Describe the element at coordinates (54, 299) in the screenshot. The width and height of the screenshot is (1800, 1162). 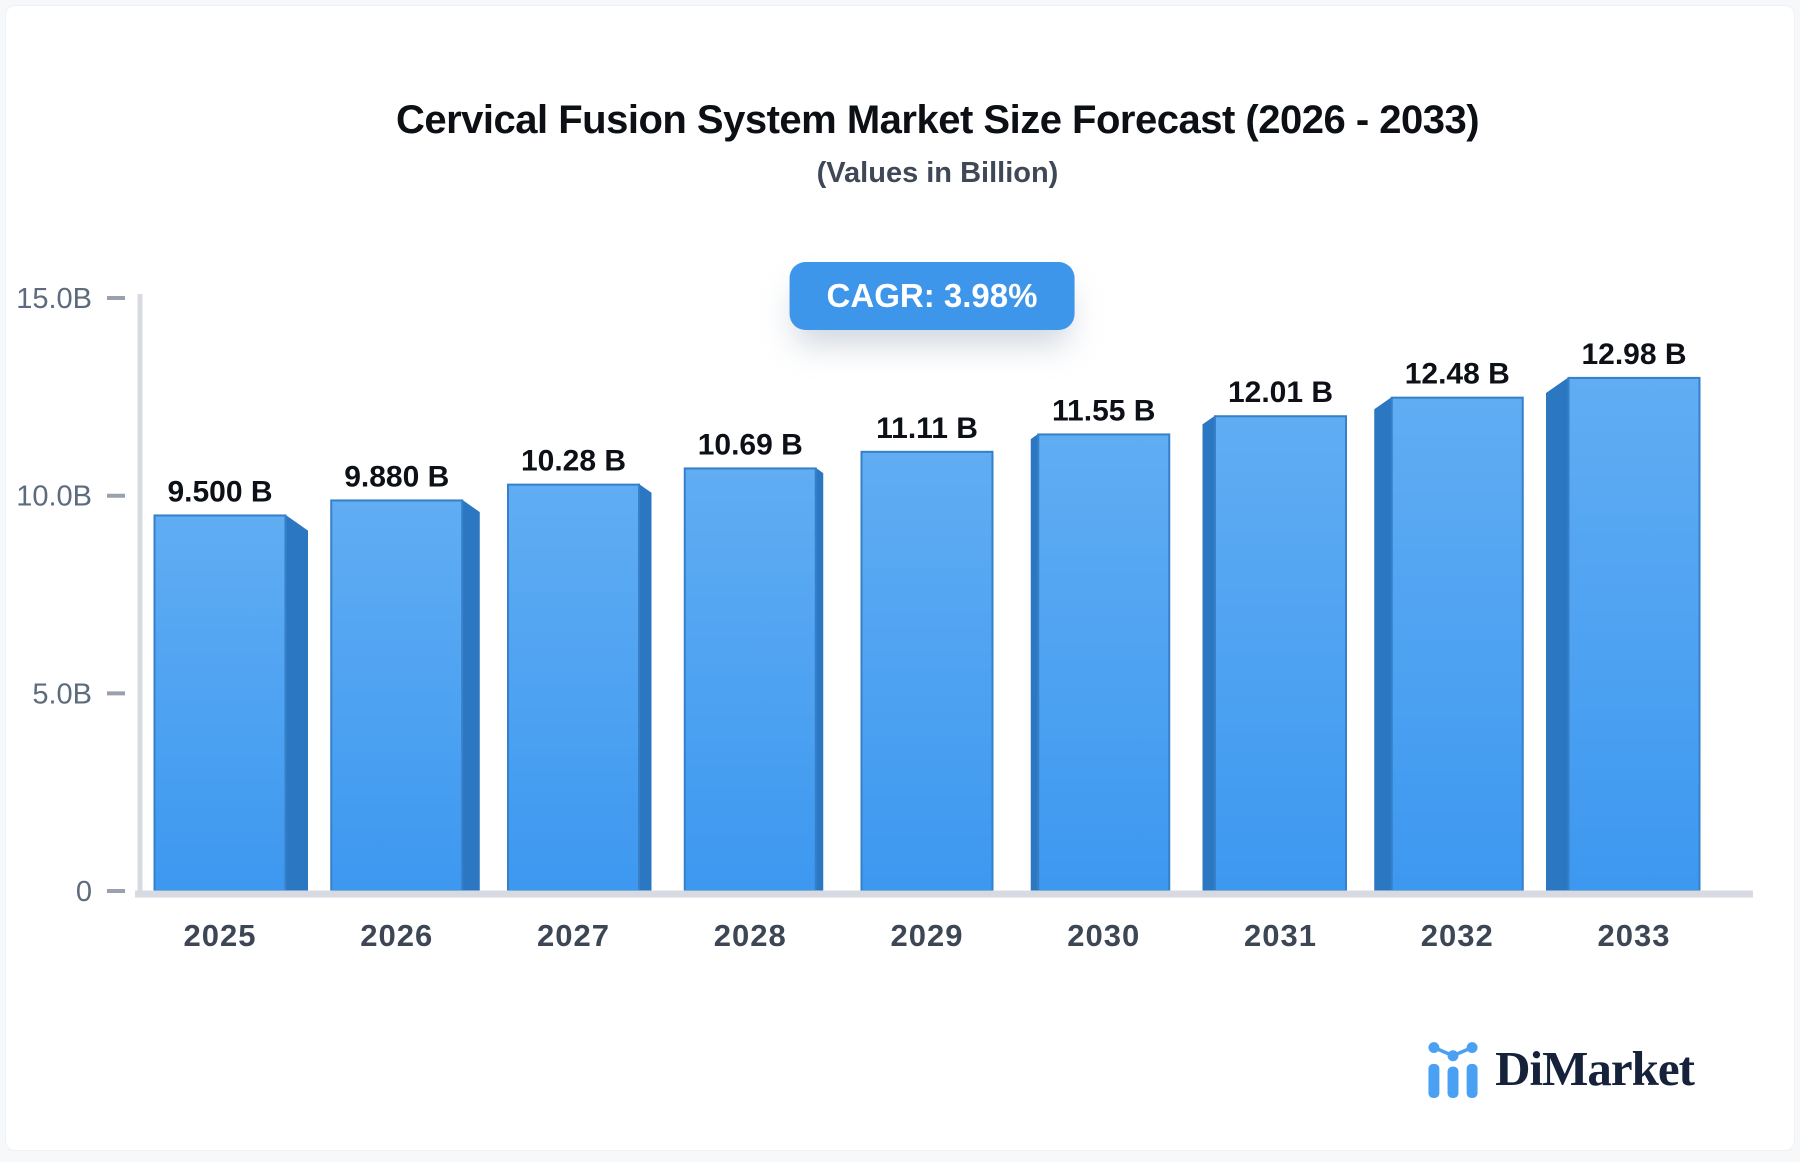
I see `y-tick-label: 15.0B` at that location.